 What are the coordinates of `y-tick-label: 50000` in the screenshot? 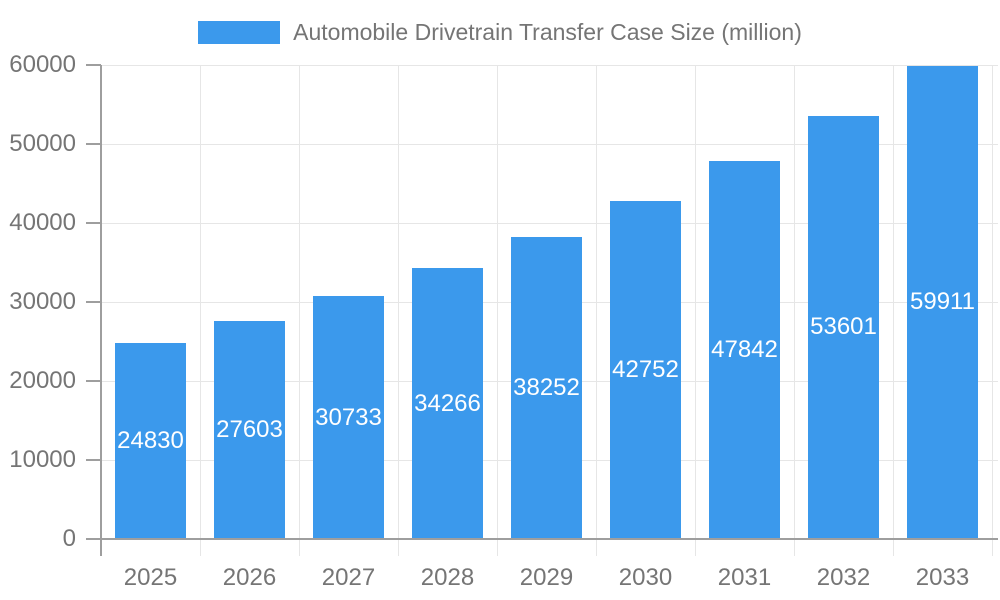 It's located at (42, 143).